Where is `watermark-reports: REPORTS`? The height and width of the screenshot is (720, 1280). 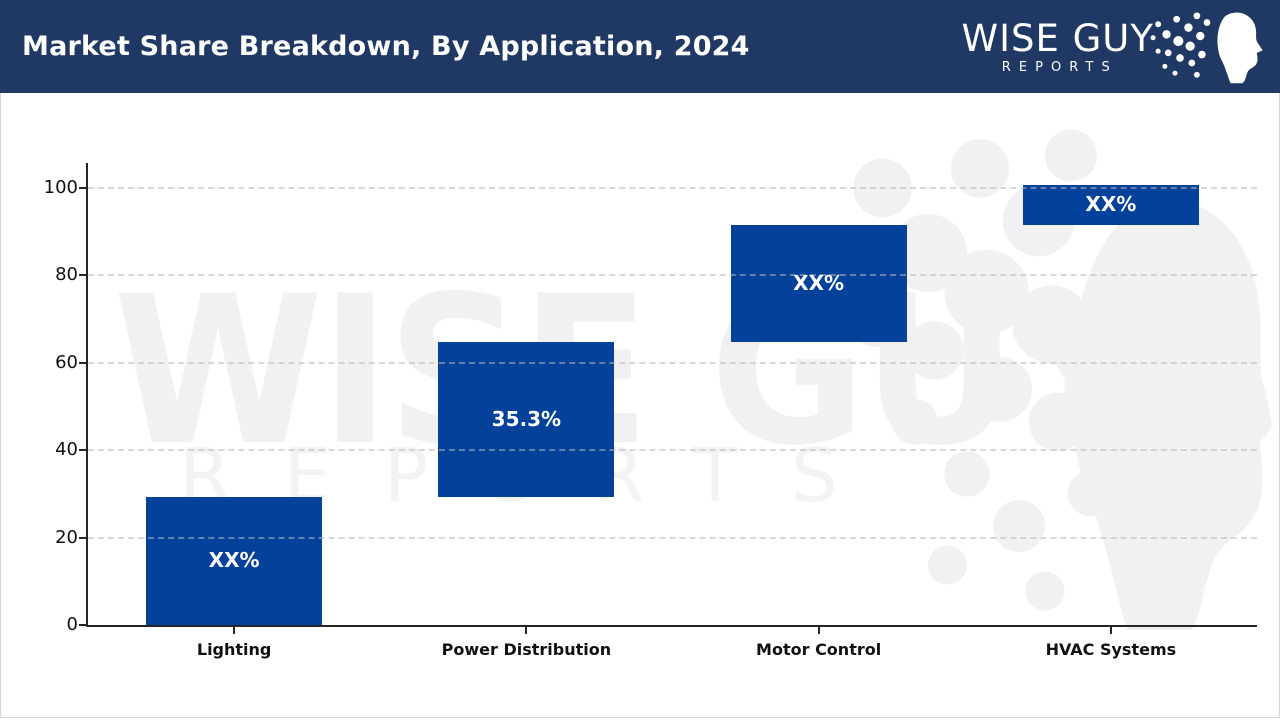 watermark-reports: REPORTS is located at coordinates (535, 476).